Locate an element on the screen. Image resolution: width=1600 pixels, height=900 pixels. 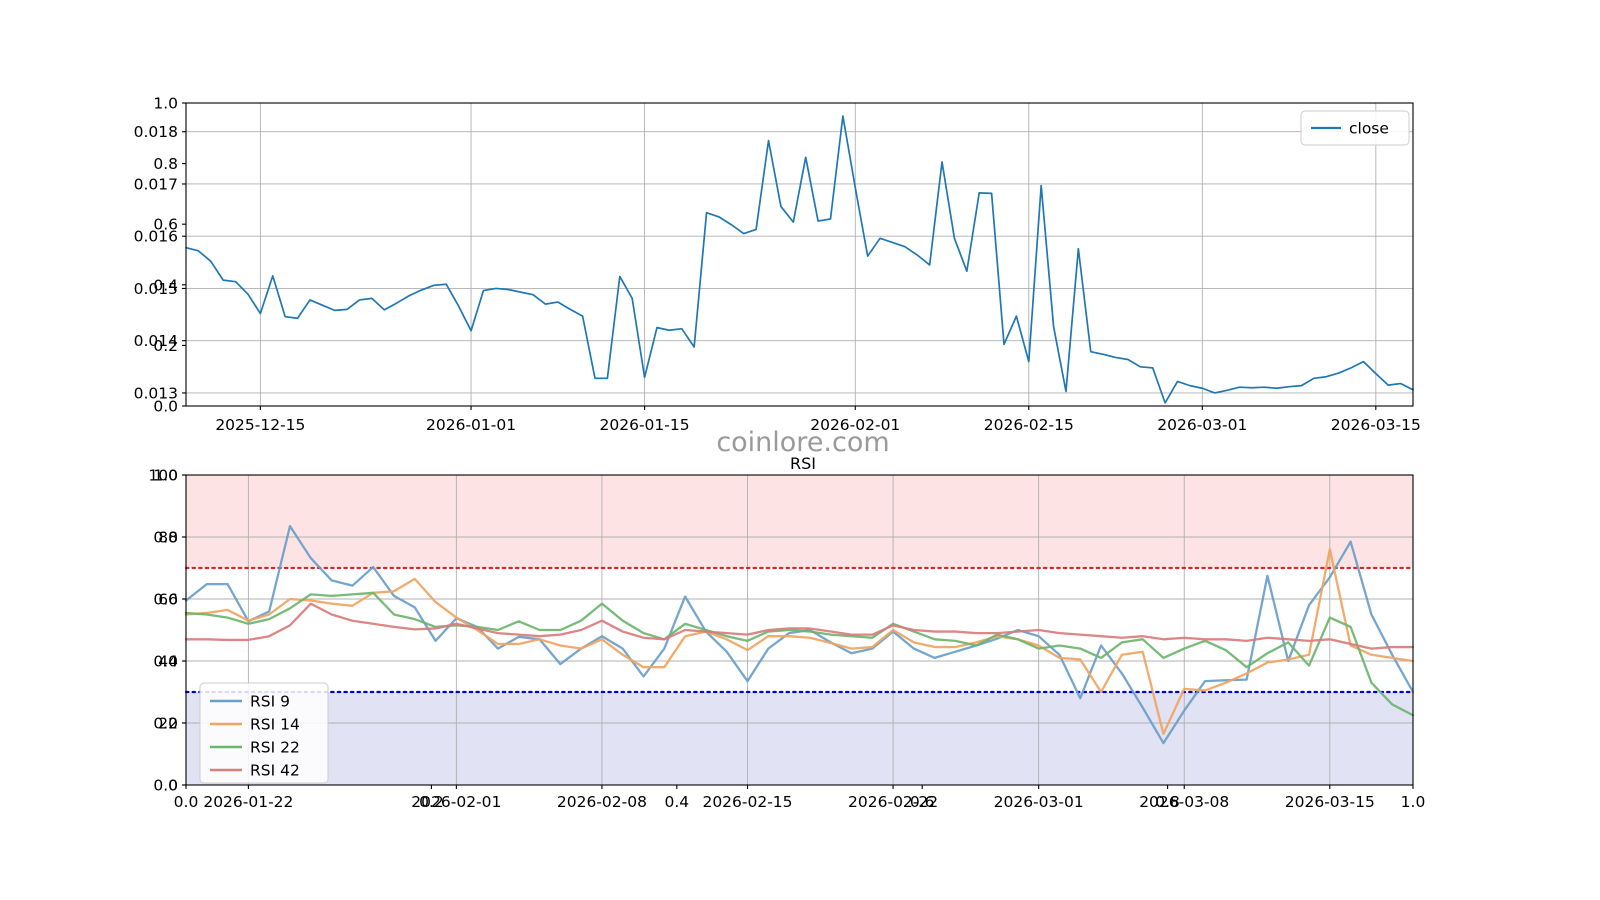
rsi-ytick-secondary-label: 0.4 is located at coordinates (165, 662).